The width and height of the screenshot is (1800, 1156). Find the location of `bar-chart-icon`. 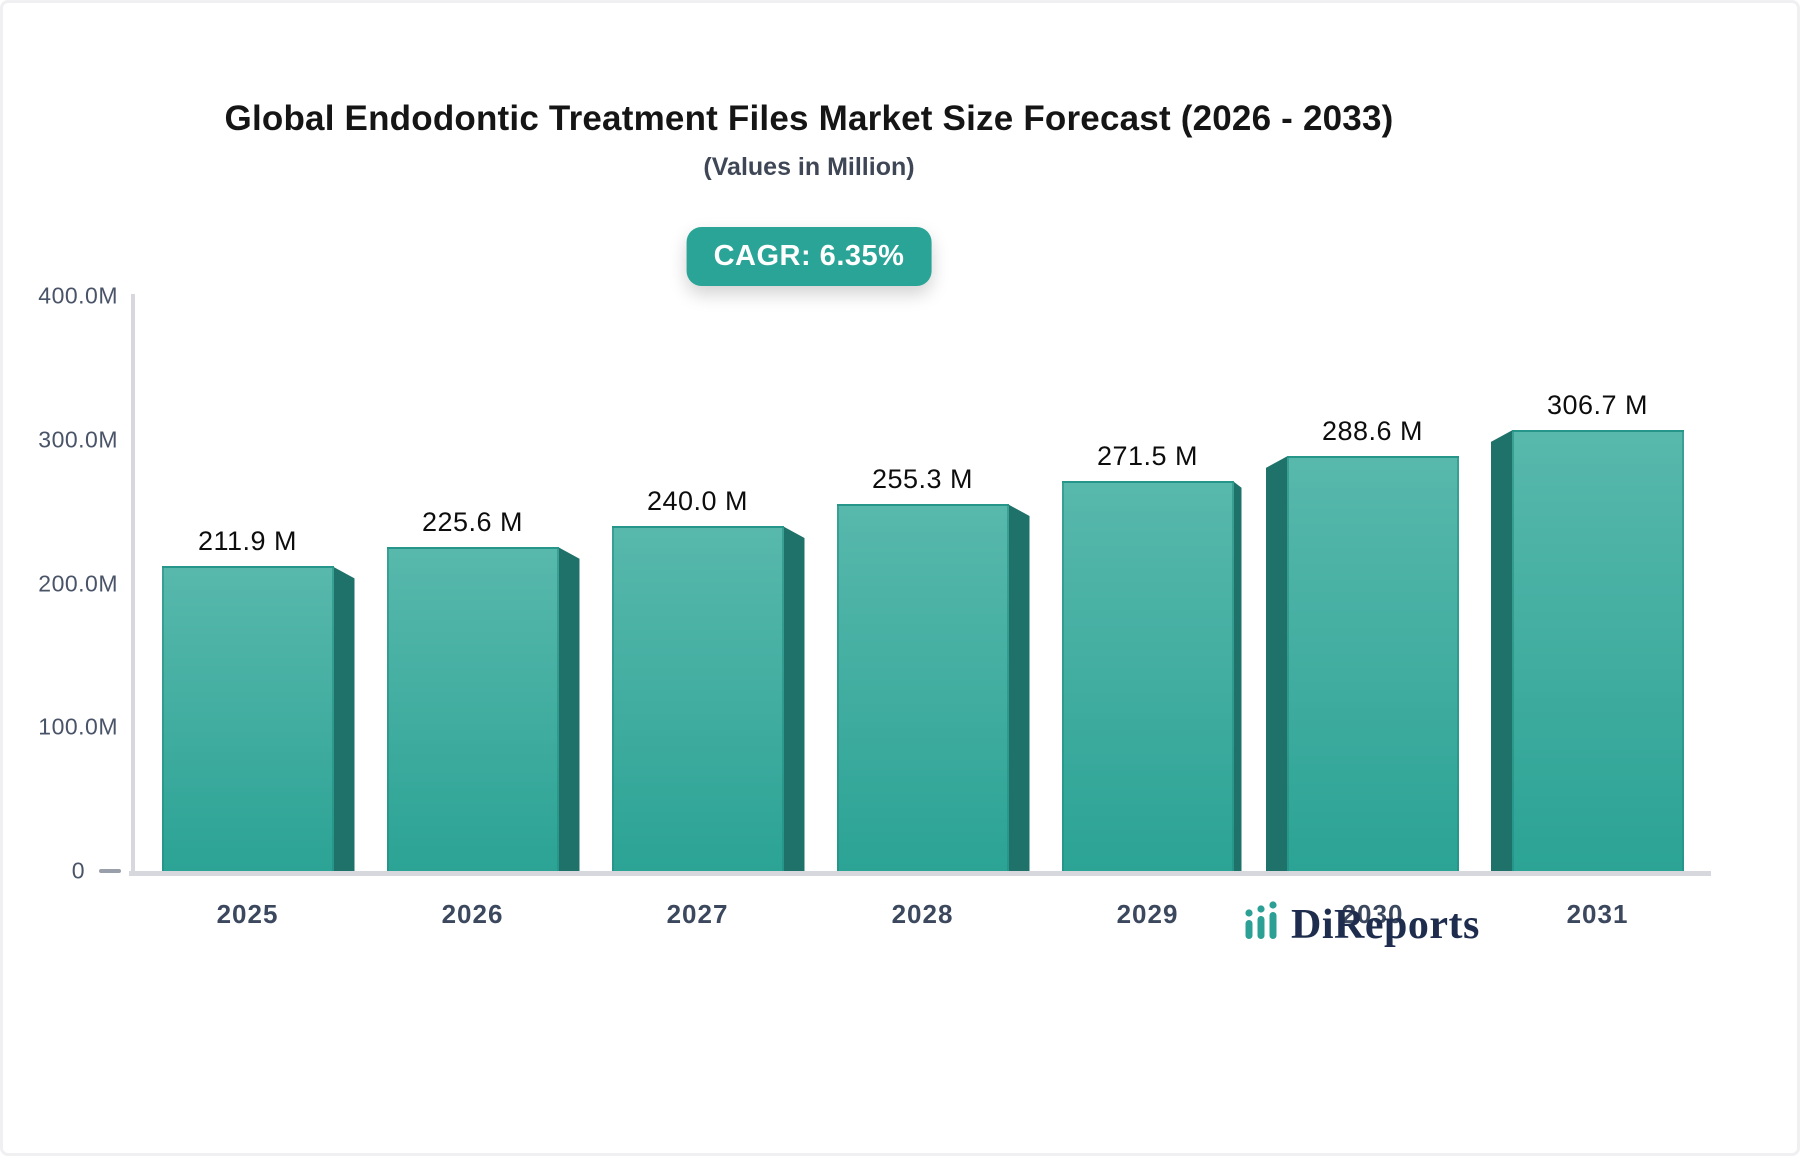

bar-chart-icon is located at coordinates (1263, 921).